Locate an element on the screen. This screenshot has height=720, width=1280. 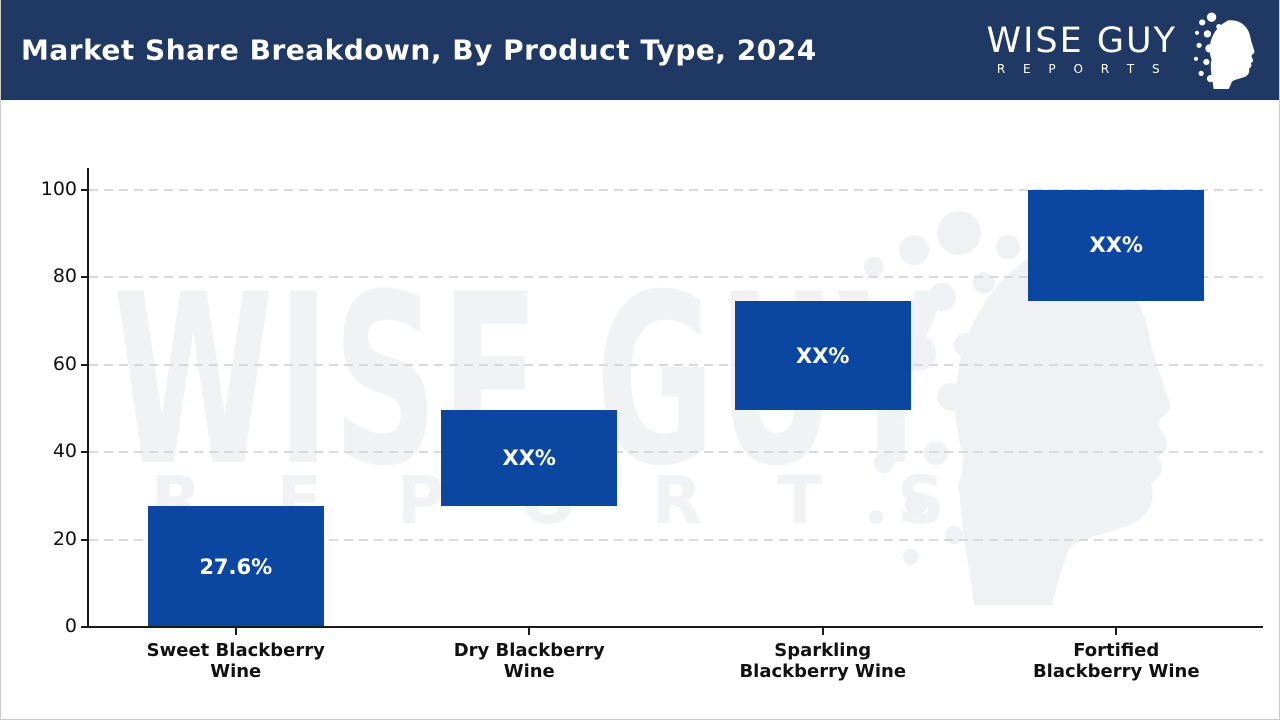
brand-name: WISE GUY is located at coordinates (1081, 41).